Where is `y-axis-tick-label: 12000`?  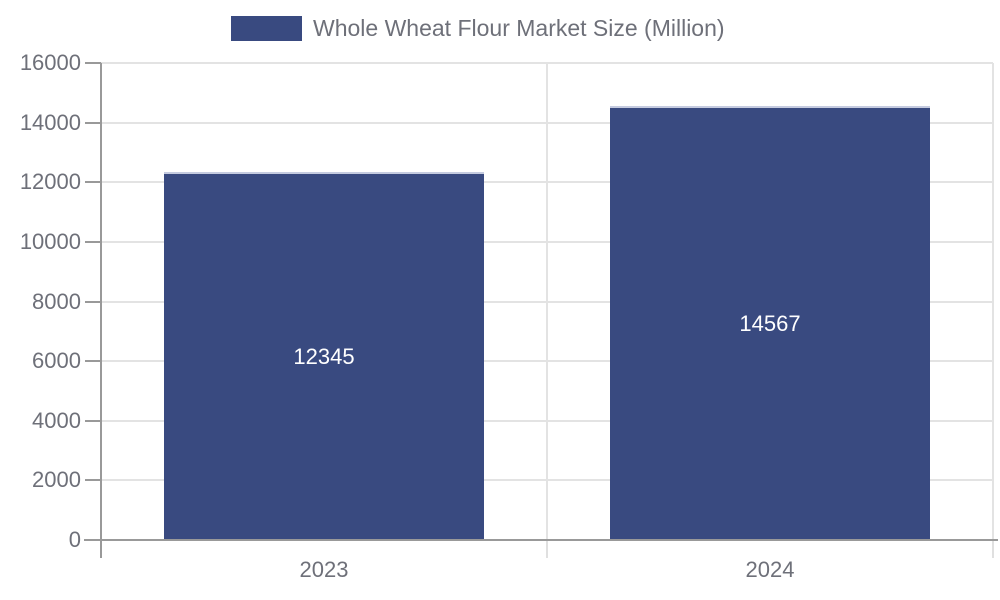 y-axis-tick-label: 12000 is located at coordinates (50, 181).